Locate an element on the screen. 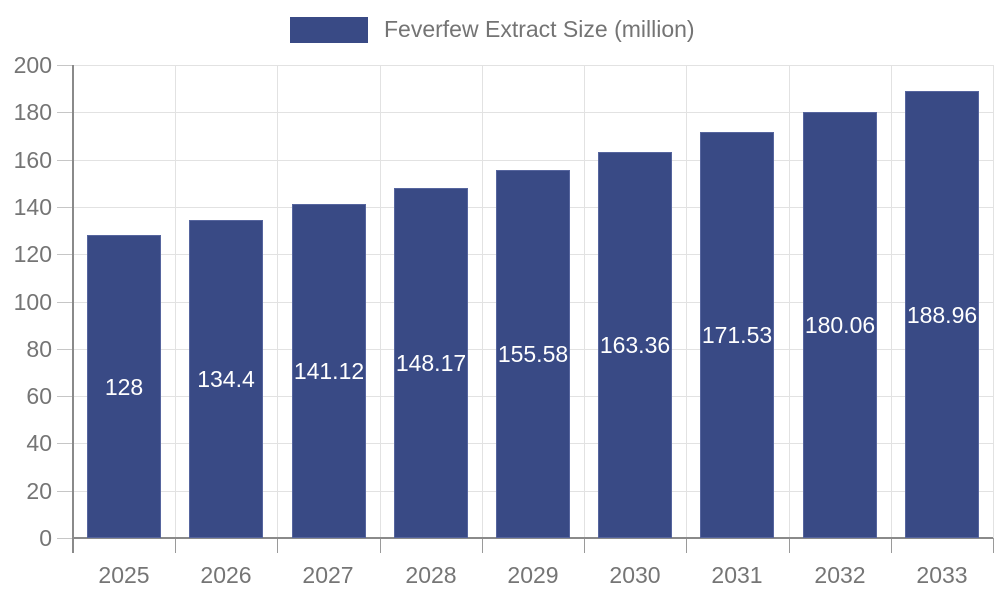 The width and height of the screenshot is (1000, 600). legend: Feverfew Extract Size (million) is located at coordinates (492, 29).